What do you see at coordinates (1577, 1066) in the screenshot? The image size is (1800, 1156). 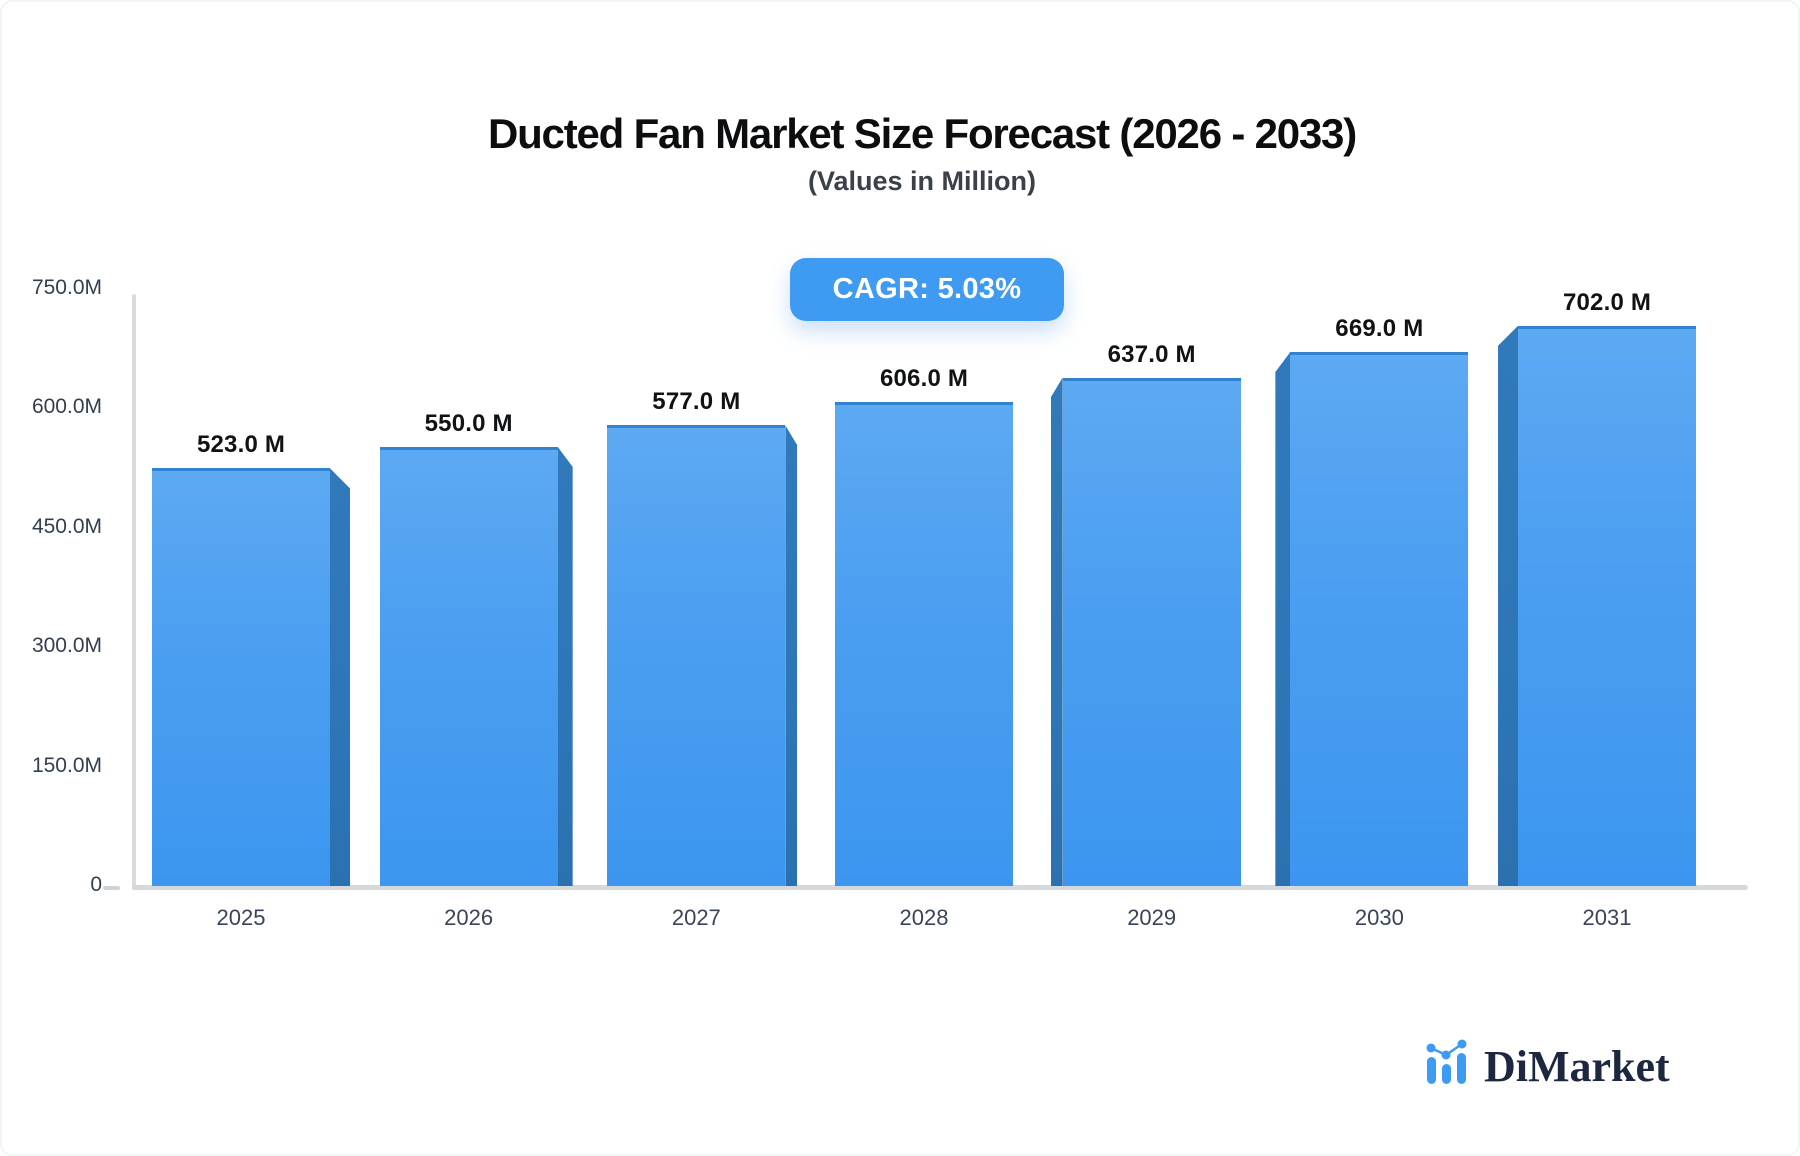 I see `logo-text: DiMarket` at bounding box center [1577, 1066].